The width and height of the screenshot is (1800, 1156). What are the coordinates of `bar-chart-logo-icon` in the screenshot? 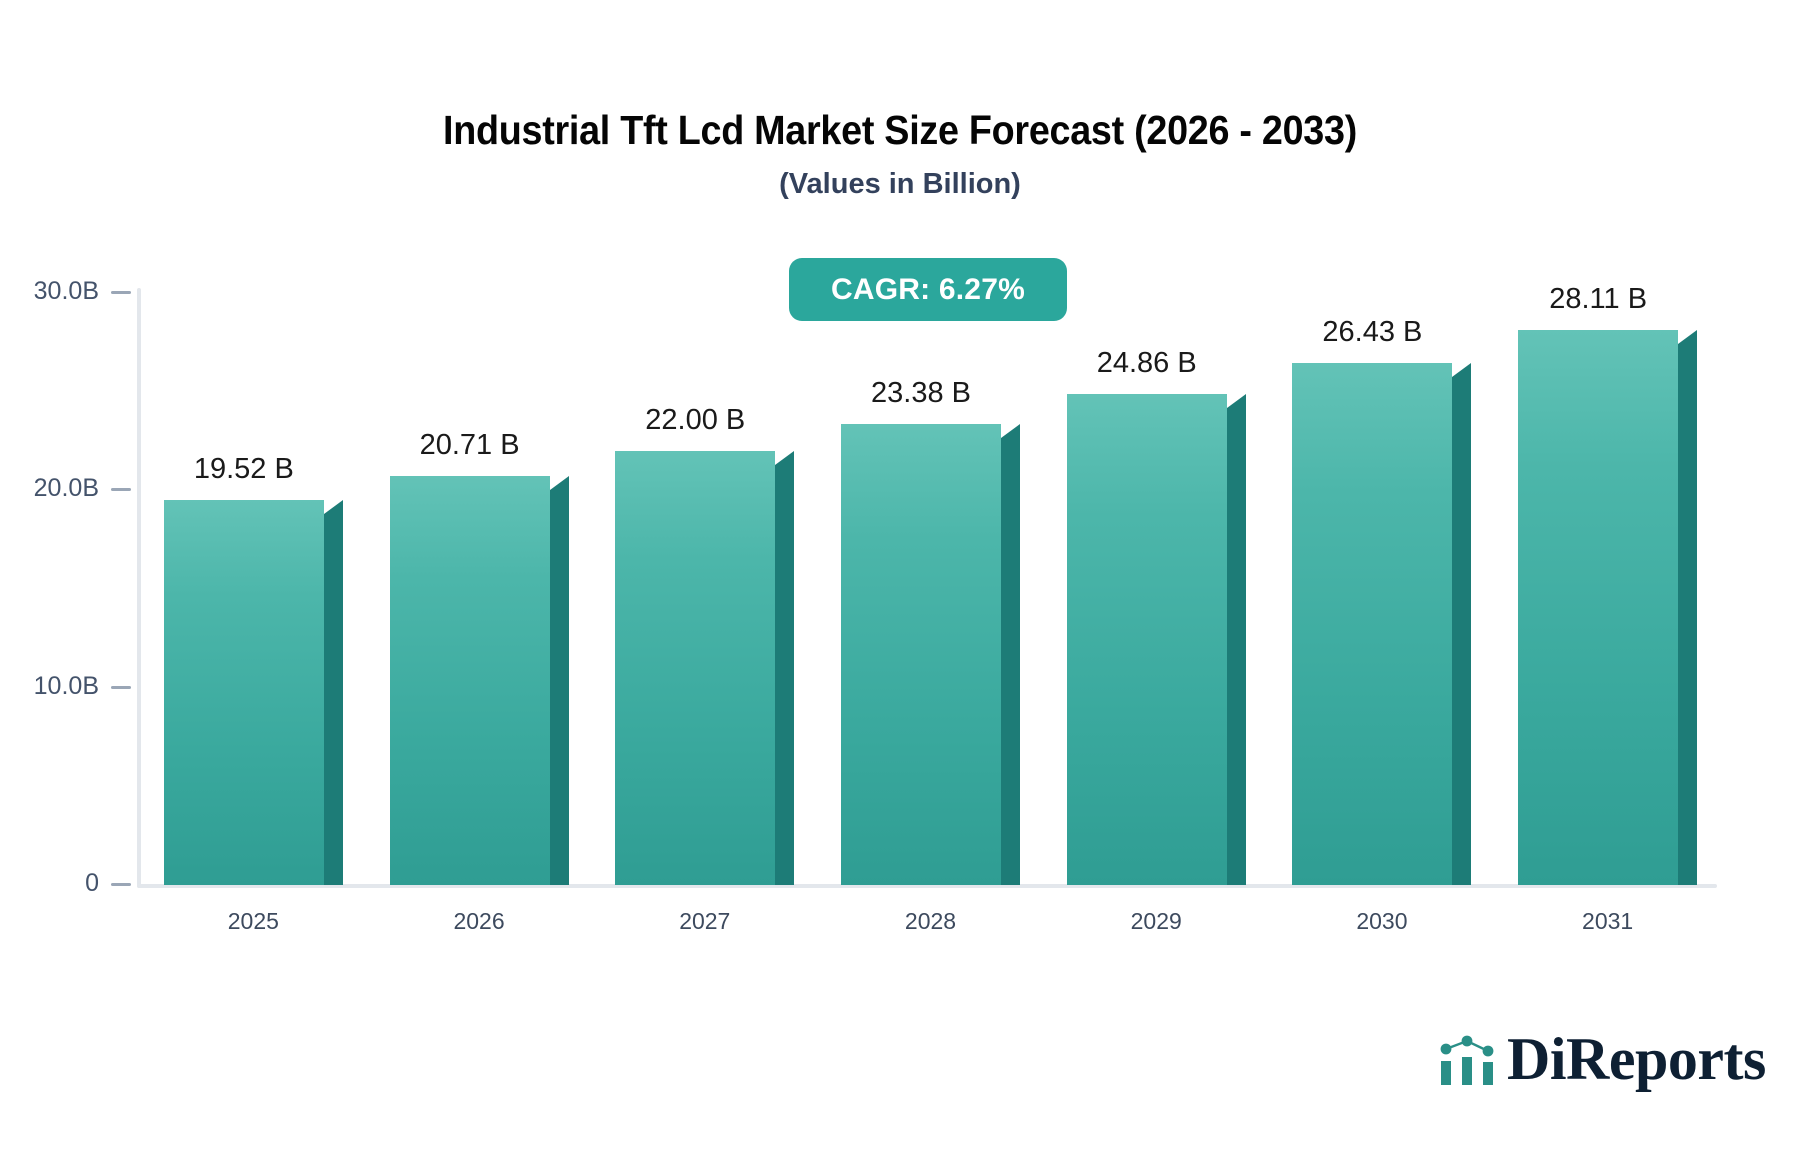 It's located at (1467, 1060).